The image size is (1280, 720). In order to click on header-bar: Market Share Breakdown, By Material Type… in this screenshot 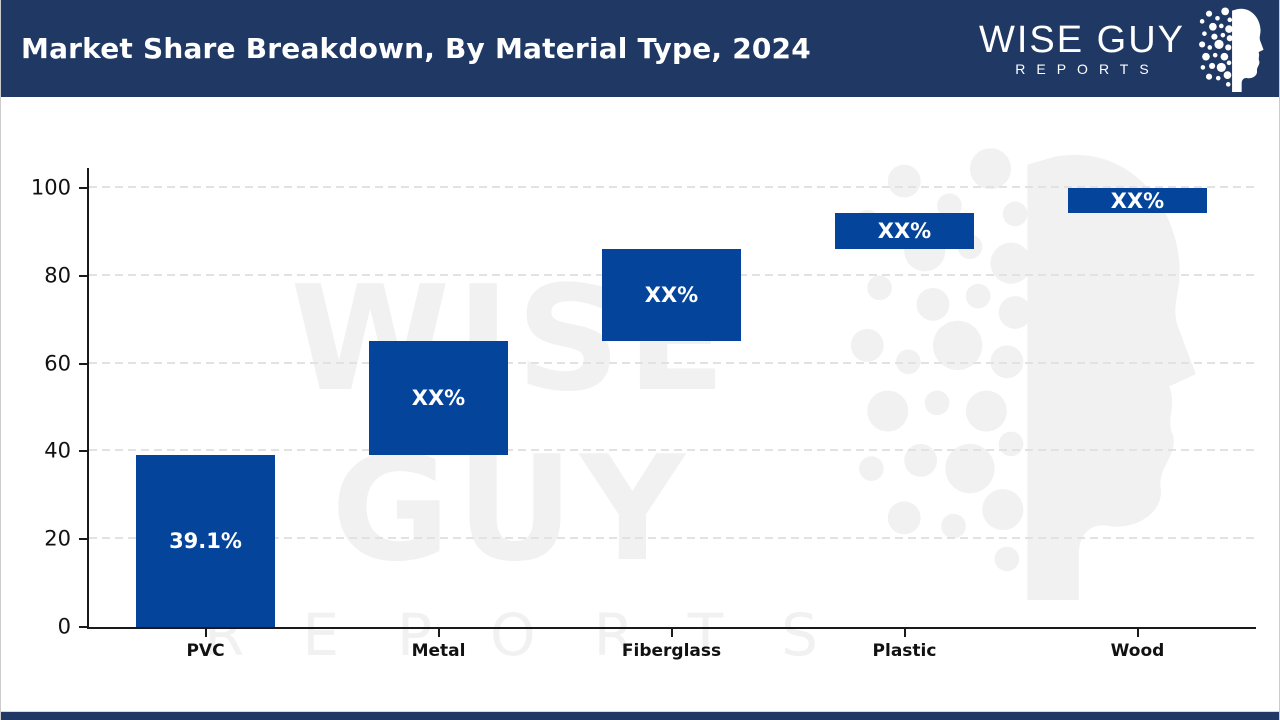, I will do `click(640, 48)`.